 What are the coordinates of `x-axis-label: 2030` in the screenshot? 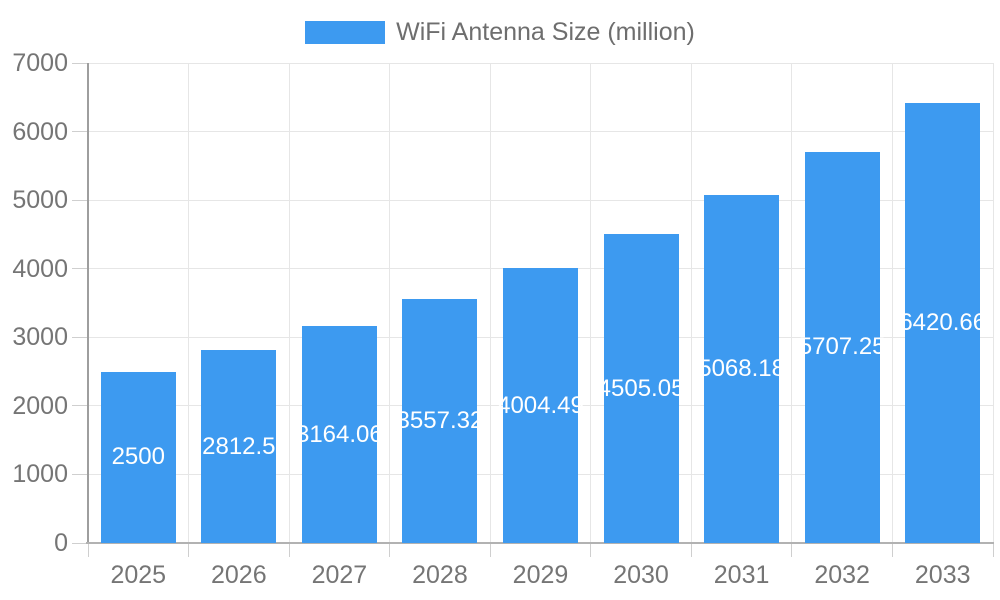 It's located at (641, 575).